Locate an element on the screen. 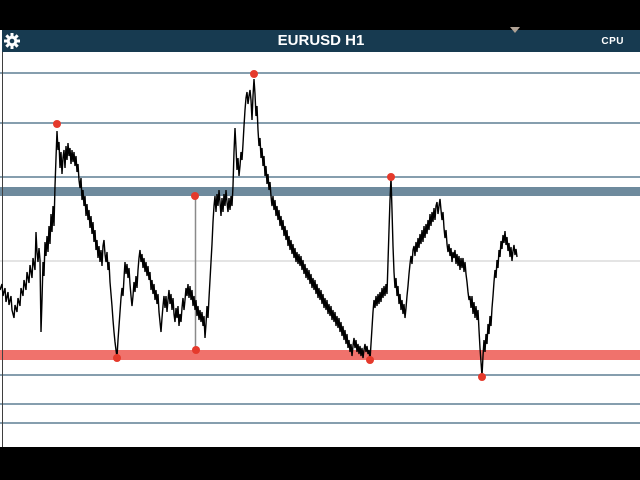 The height and width of the screenshot is (480, 640). settings-gear-icon is located at coordinates (12, 41).